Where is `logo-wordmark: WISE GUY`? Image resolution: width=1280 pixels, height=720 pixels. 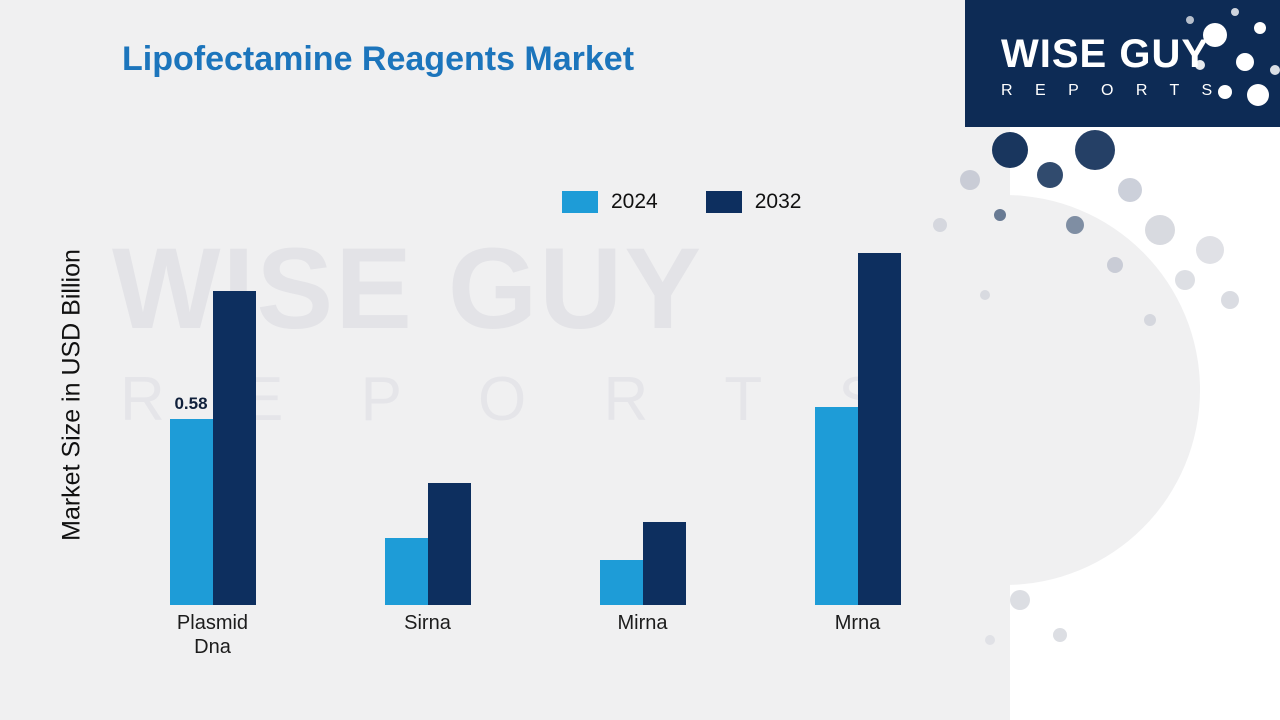
logo-wordmark: WISE GUY is located at coordinates (1105, 54).